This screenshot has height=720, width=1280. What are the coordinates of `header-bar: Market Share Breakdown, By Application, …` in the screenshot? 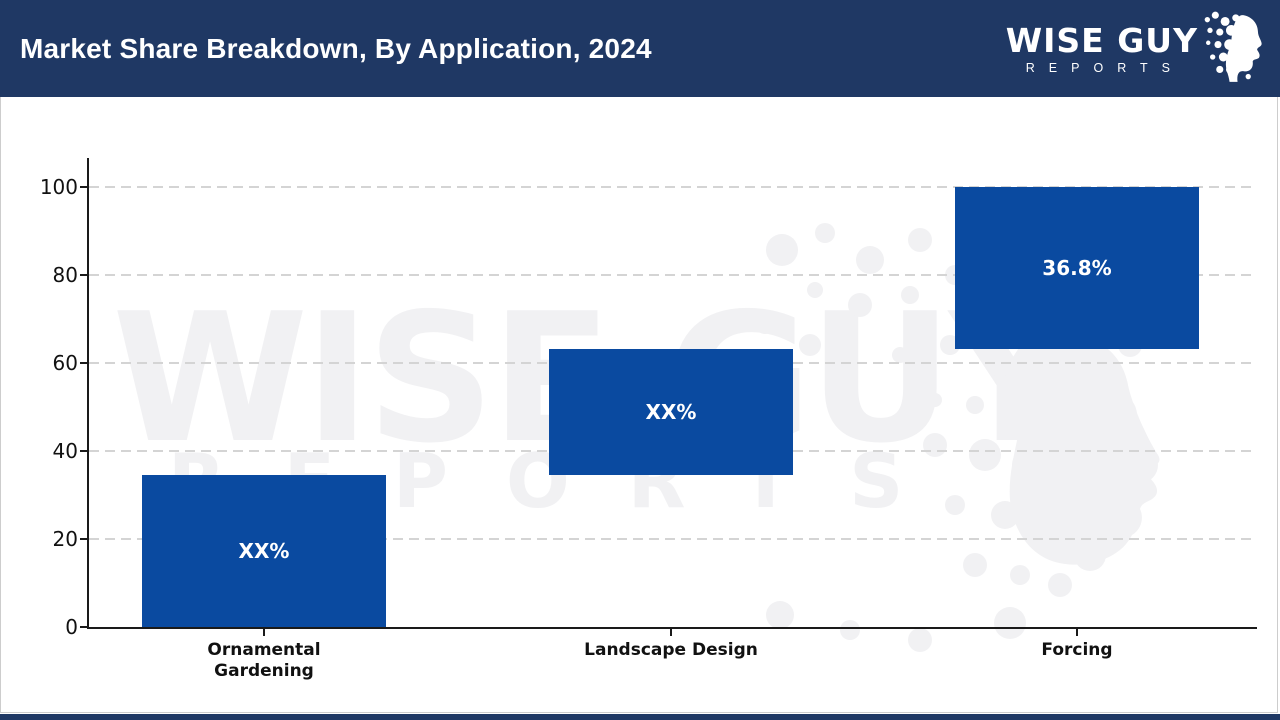 It's located at (640, 48).